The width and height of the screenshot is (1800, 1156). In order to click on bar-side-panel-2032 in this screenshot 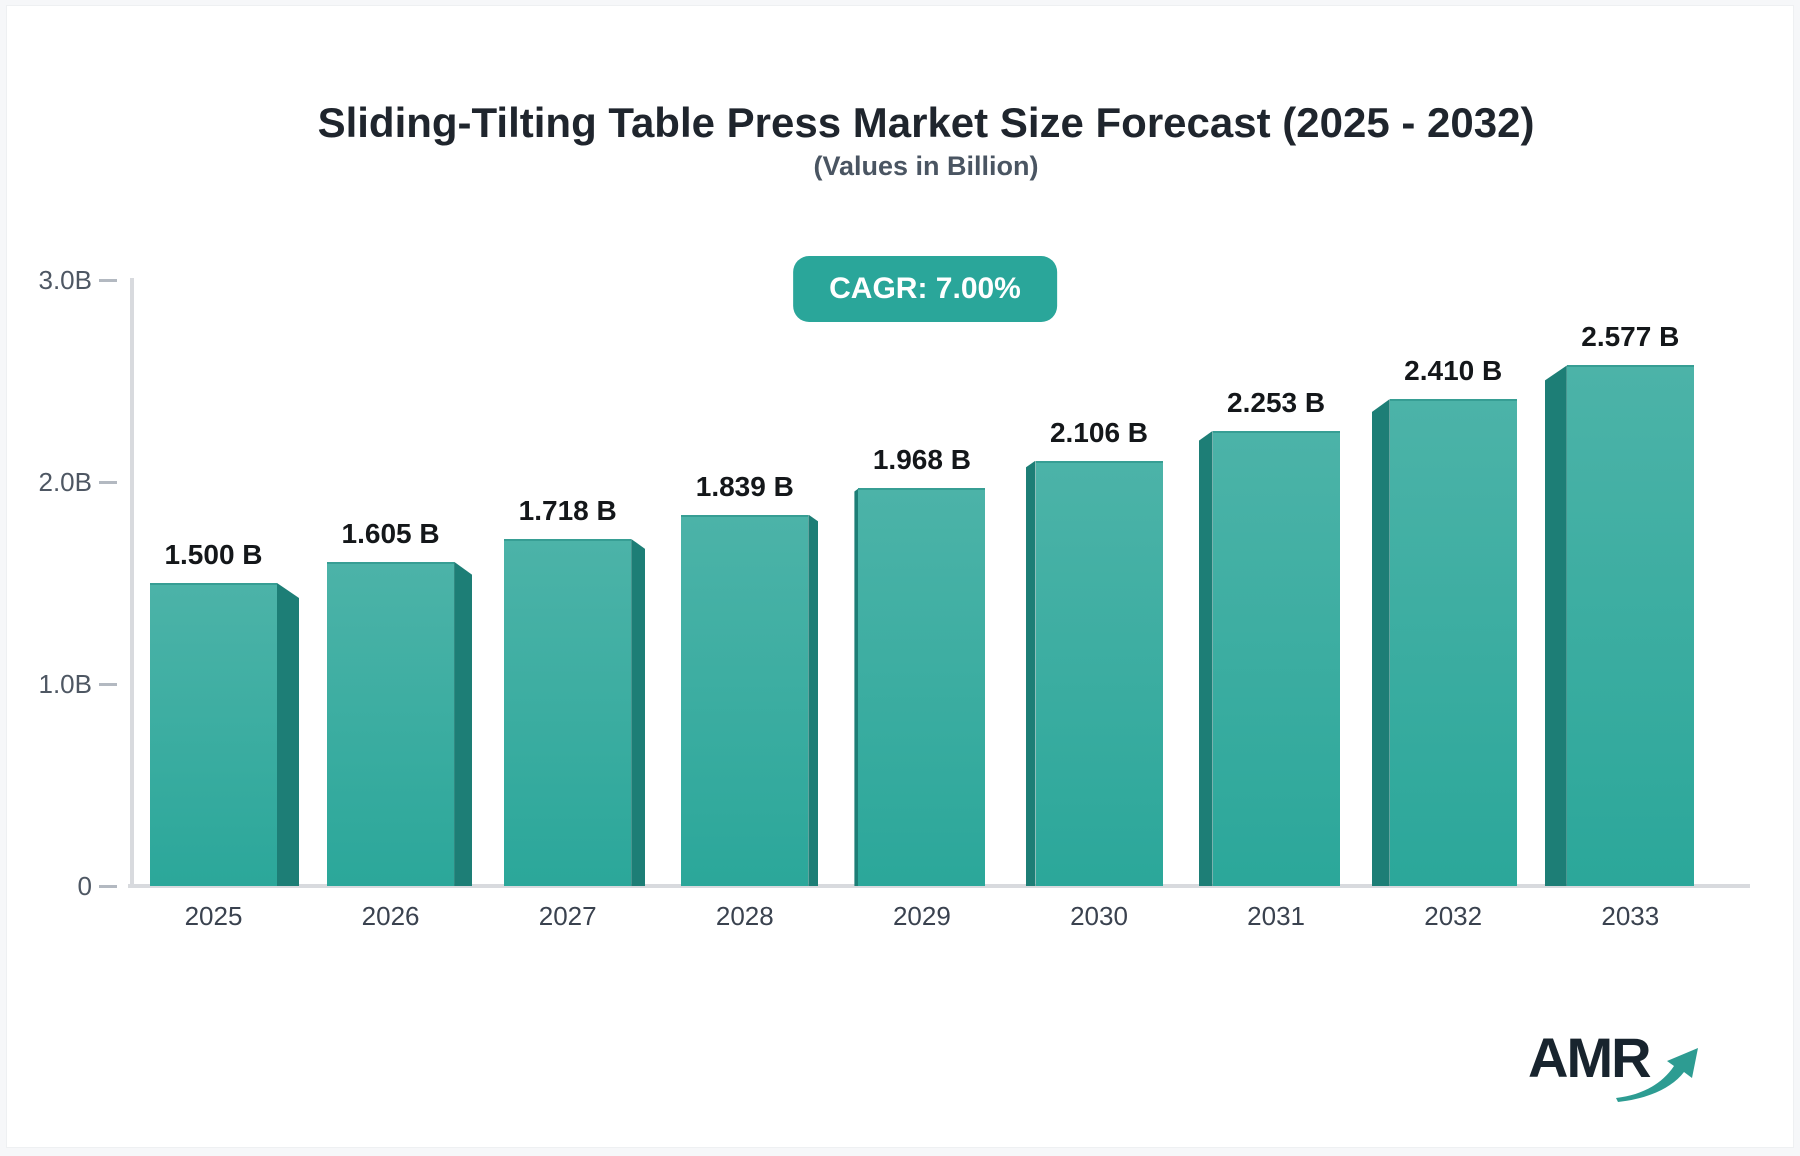, I will do `click(1380, 642)`.